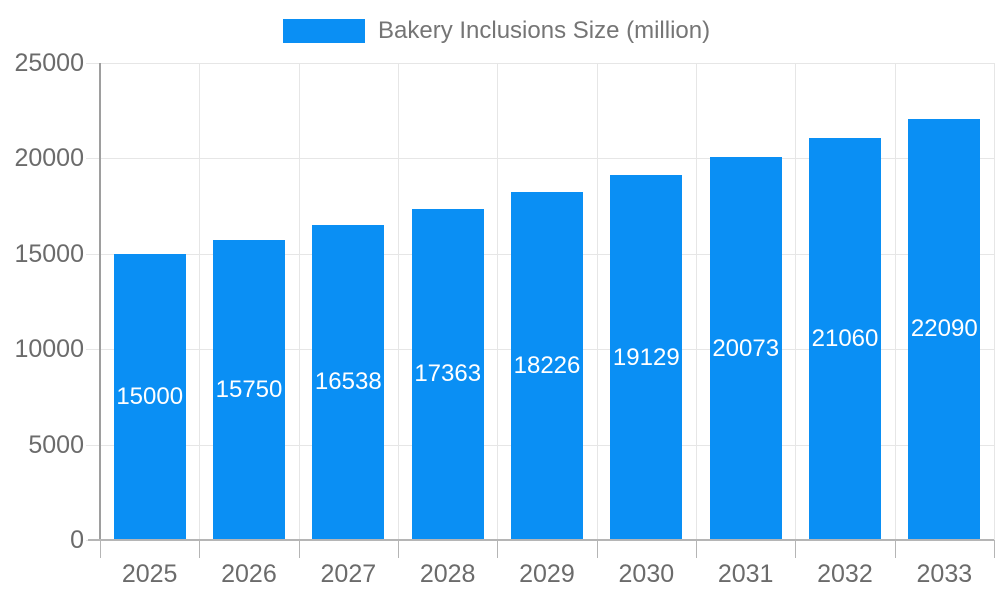 The width and height of the screenshot is (1000, 600). Describe the element at coordinates (77, 540) in the screenshot. I see `y-axis-tick-label: 0` at that location.